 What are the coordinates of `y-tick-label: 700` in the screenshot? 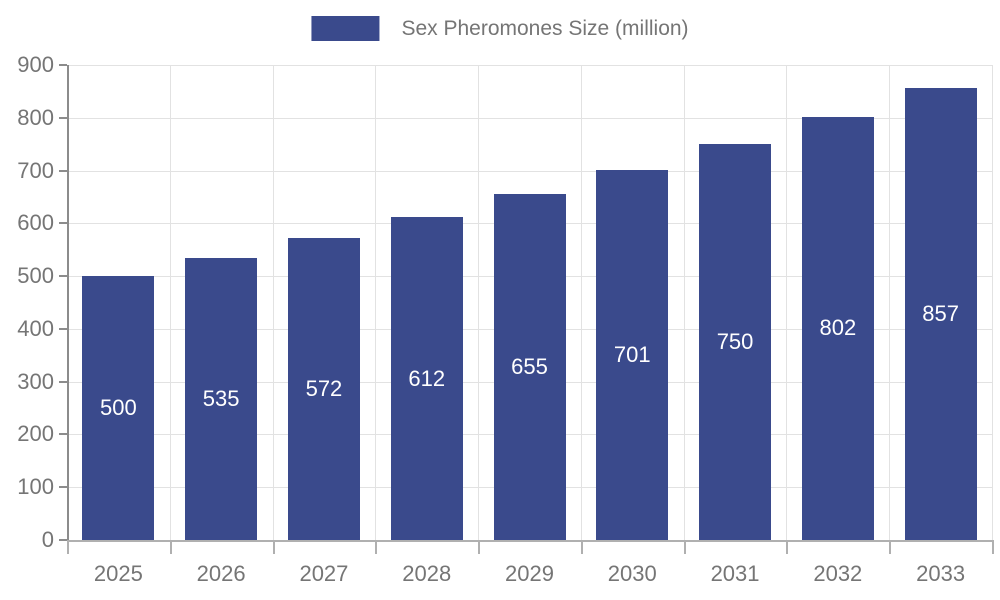 It's located at (35, 170).